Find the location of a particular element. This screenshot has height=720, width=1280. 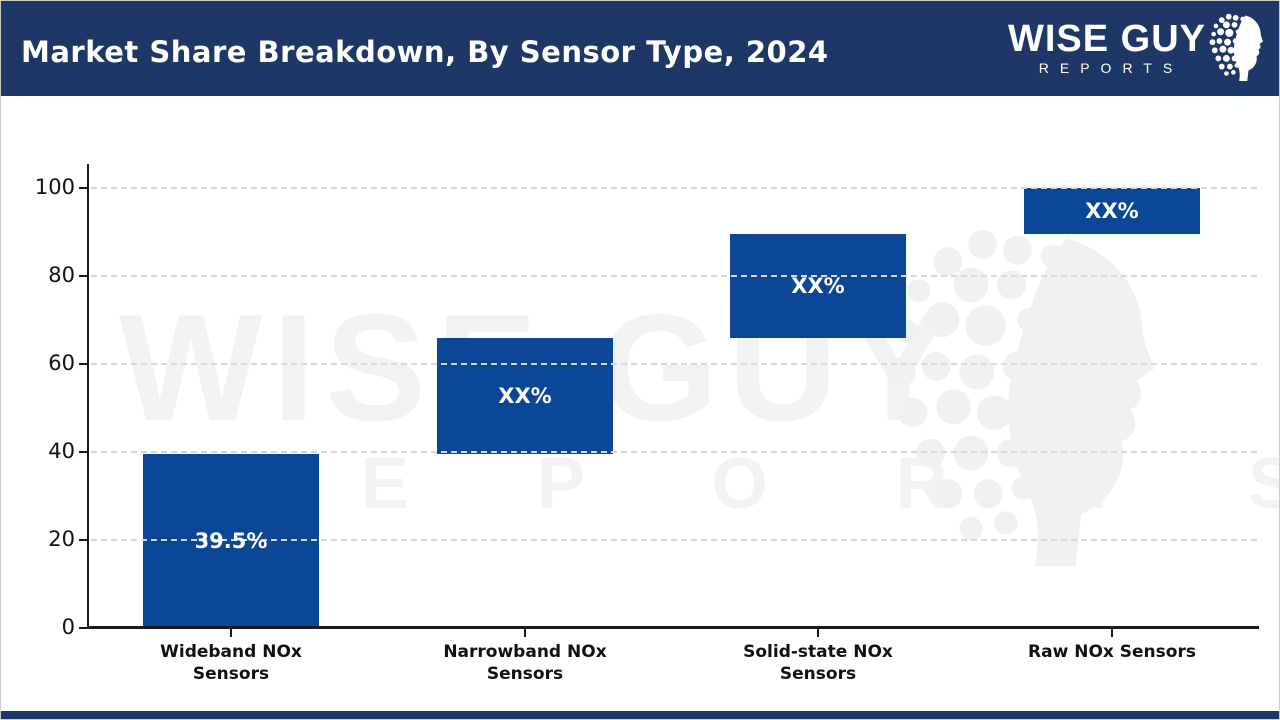

x-category-label: Solid-state NOx Sensors is located at coordinates (818, 663).